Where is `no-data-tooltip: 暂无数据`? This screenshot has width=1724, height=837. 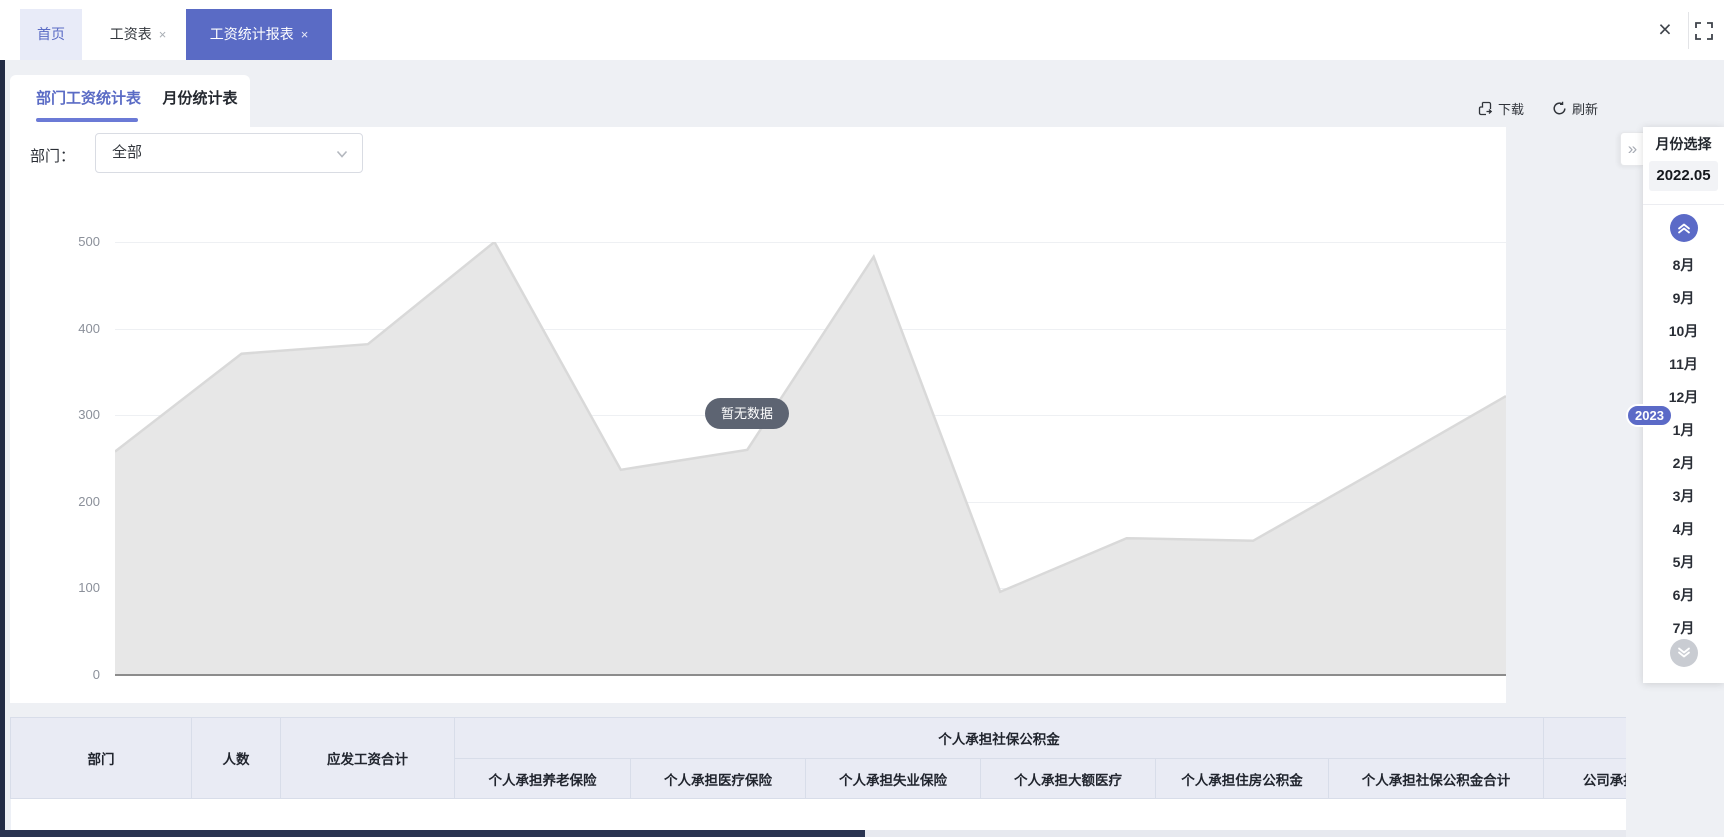
no-data-tooltip: 暂无数据 is located at coordinates (747, 413).